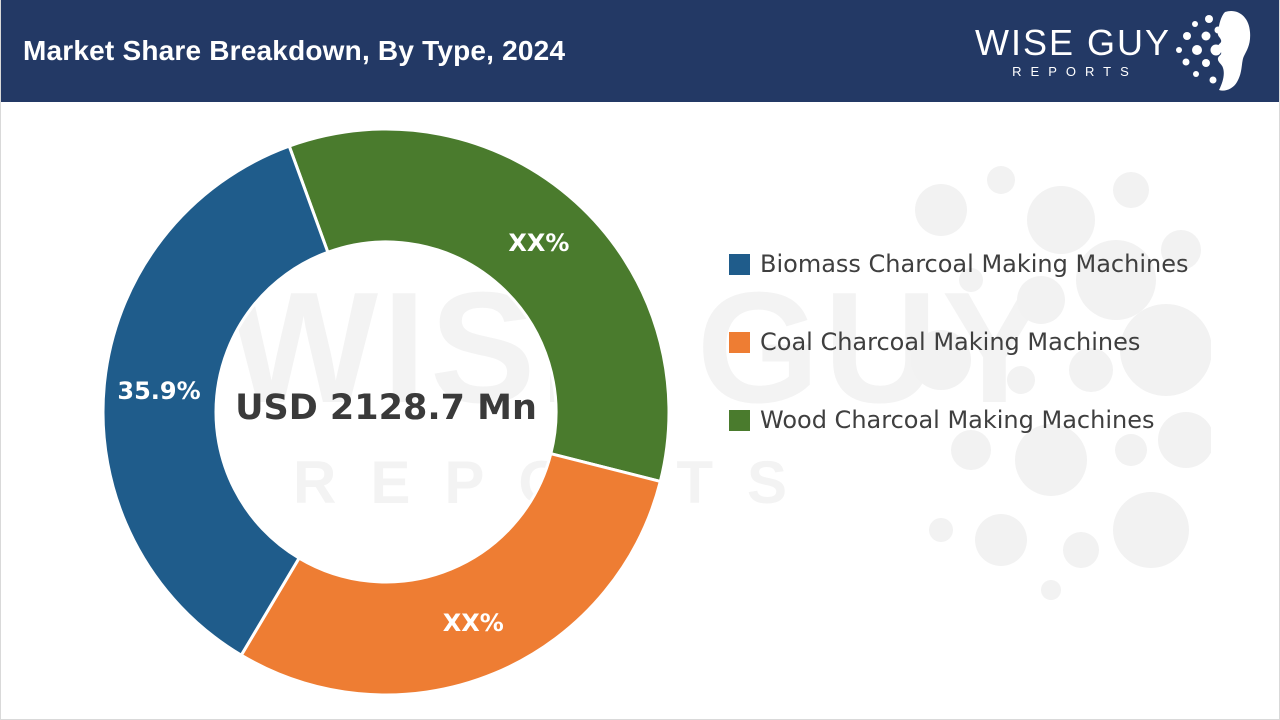 This screenshot has height=720, width=1280. What do you see at coordinates (159, 390) in the screenshot?
I see `slice-label-biomass: 35.9%` at bounding box center [159, 390].